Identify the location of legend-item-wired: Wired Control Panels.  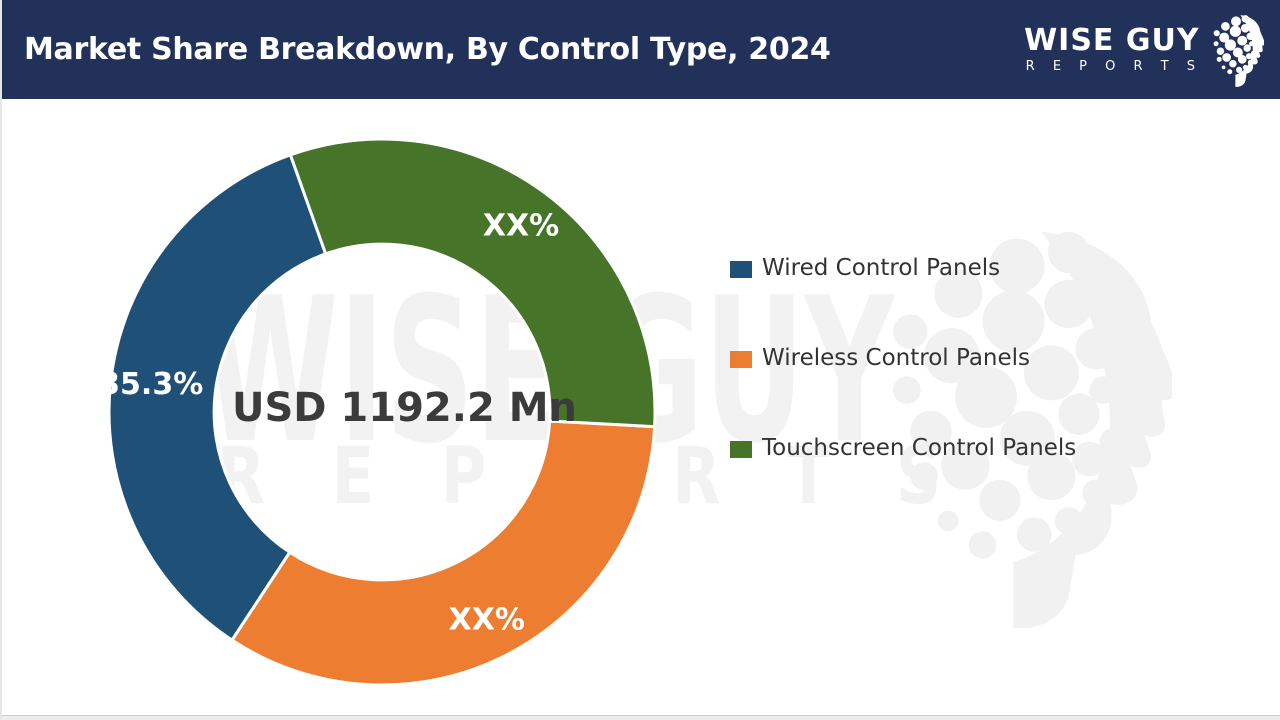
(903, 268).